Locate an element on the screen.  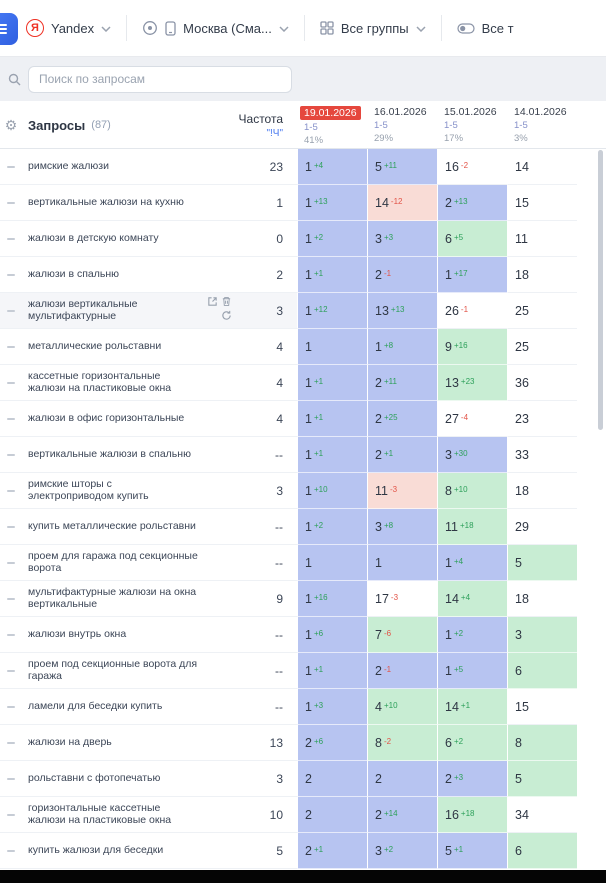
position-cell: 16 -2 is located at coordinates (472, 167).